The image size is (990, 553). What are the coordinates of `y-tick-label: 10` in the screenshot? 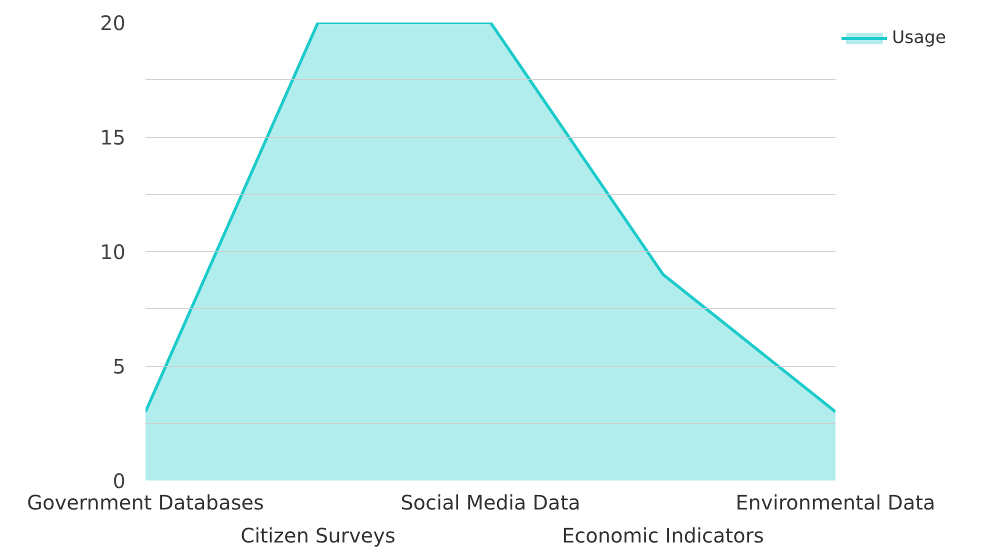 It's located at (113, 252).